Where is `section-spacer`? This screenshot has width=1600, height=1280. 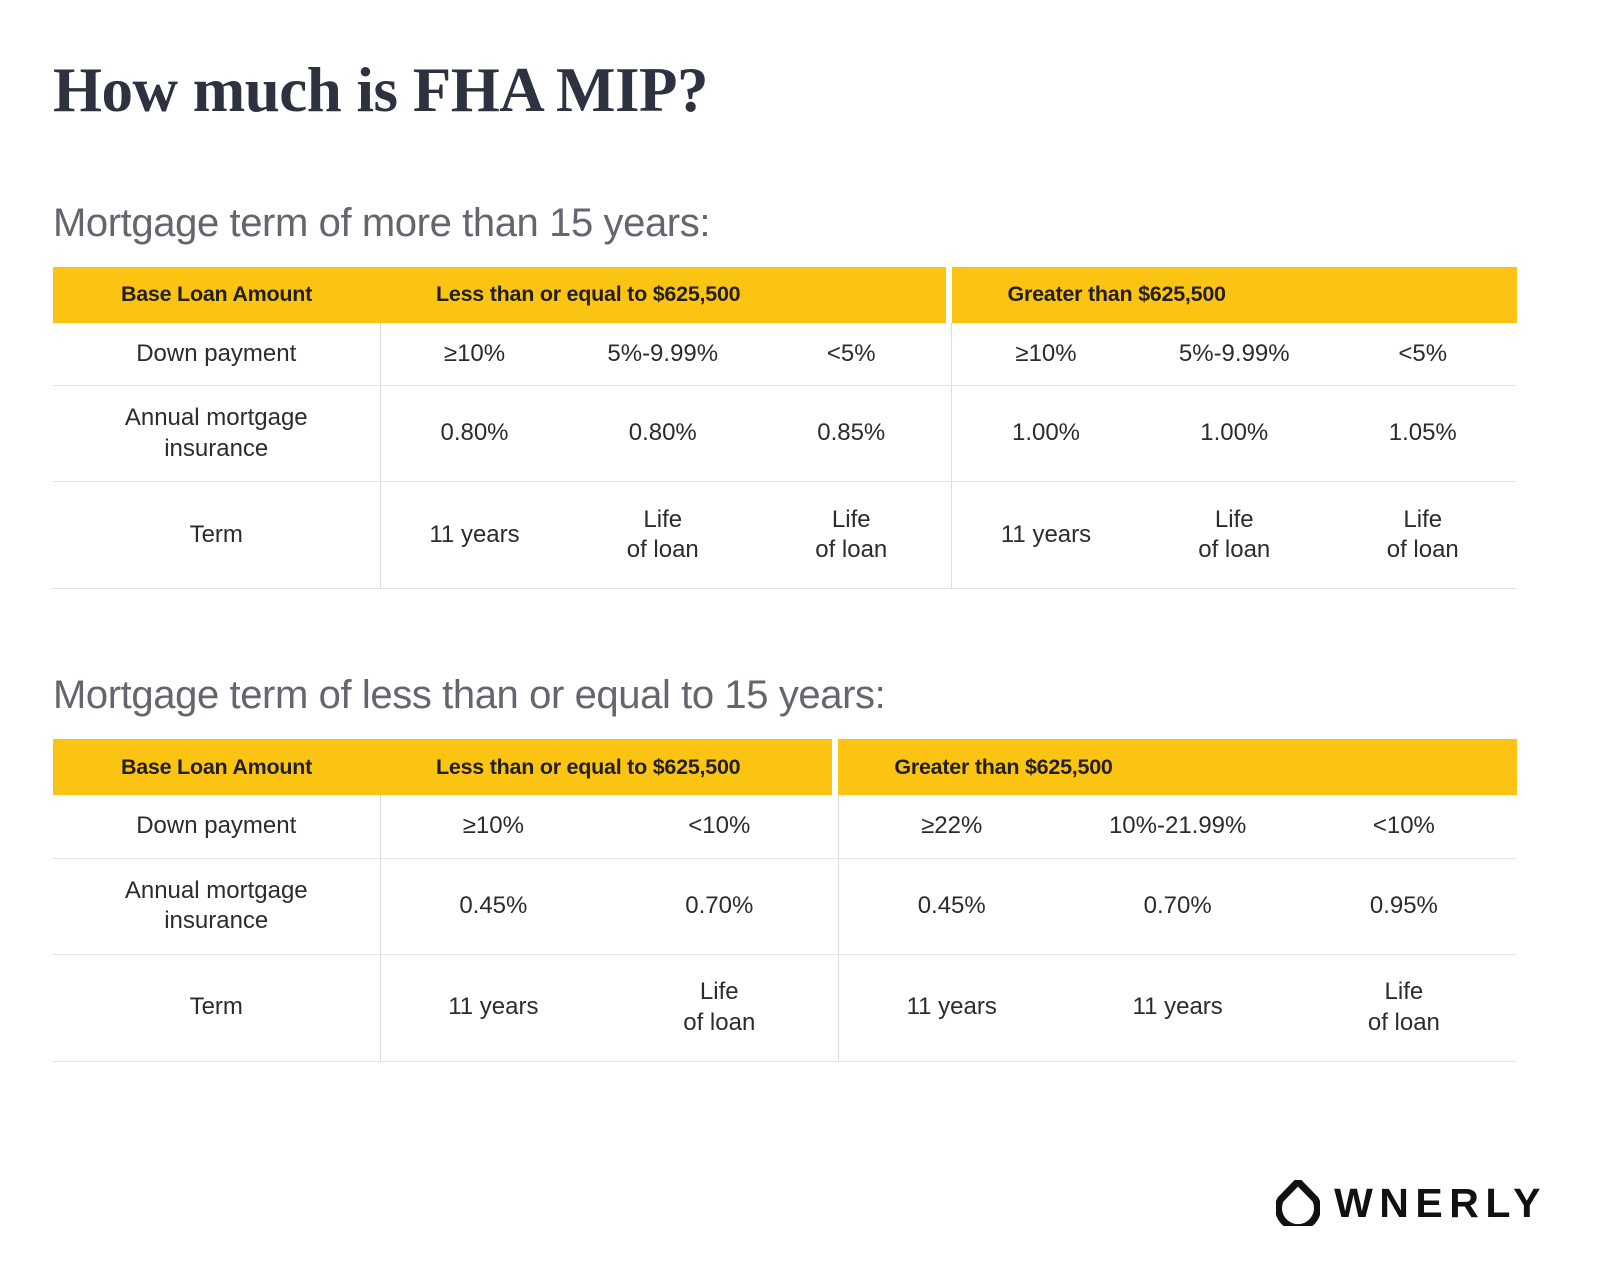
section-spacer is located at coordinates (800, 607).